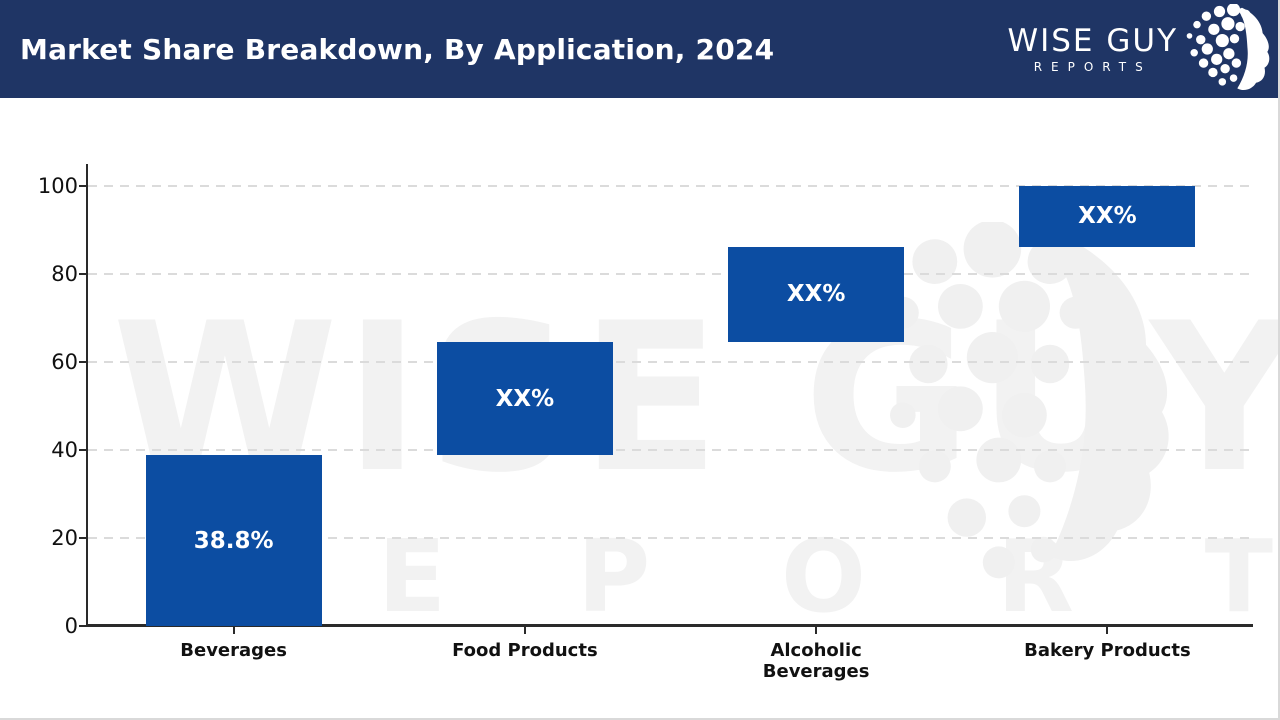 Image resolution: width=1280 pixels, height=720 pixels. Describe the element at coordinates (525, 650) in the screenshot. I see `category-label-food-products: Food Products` at that location.